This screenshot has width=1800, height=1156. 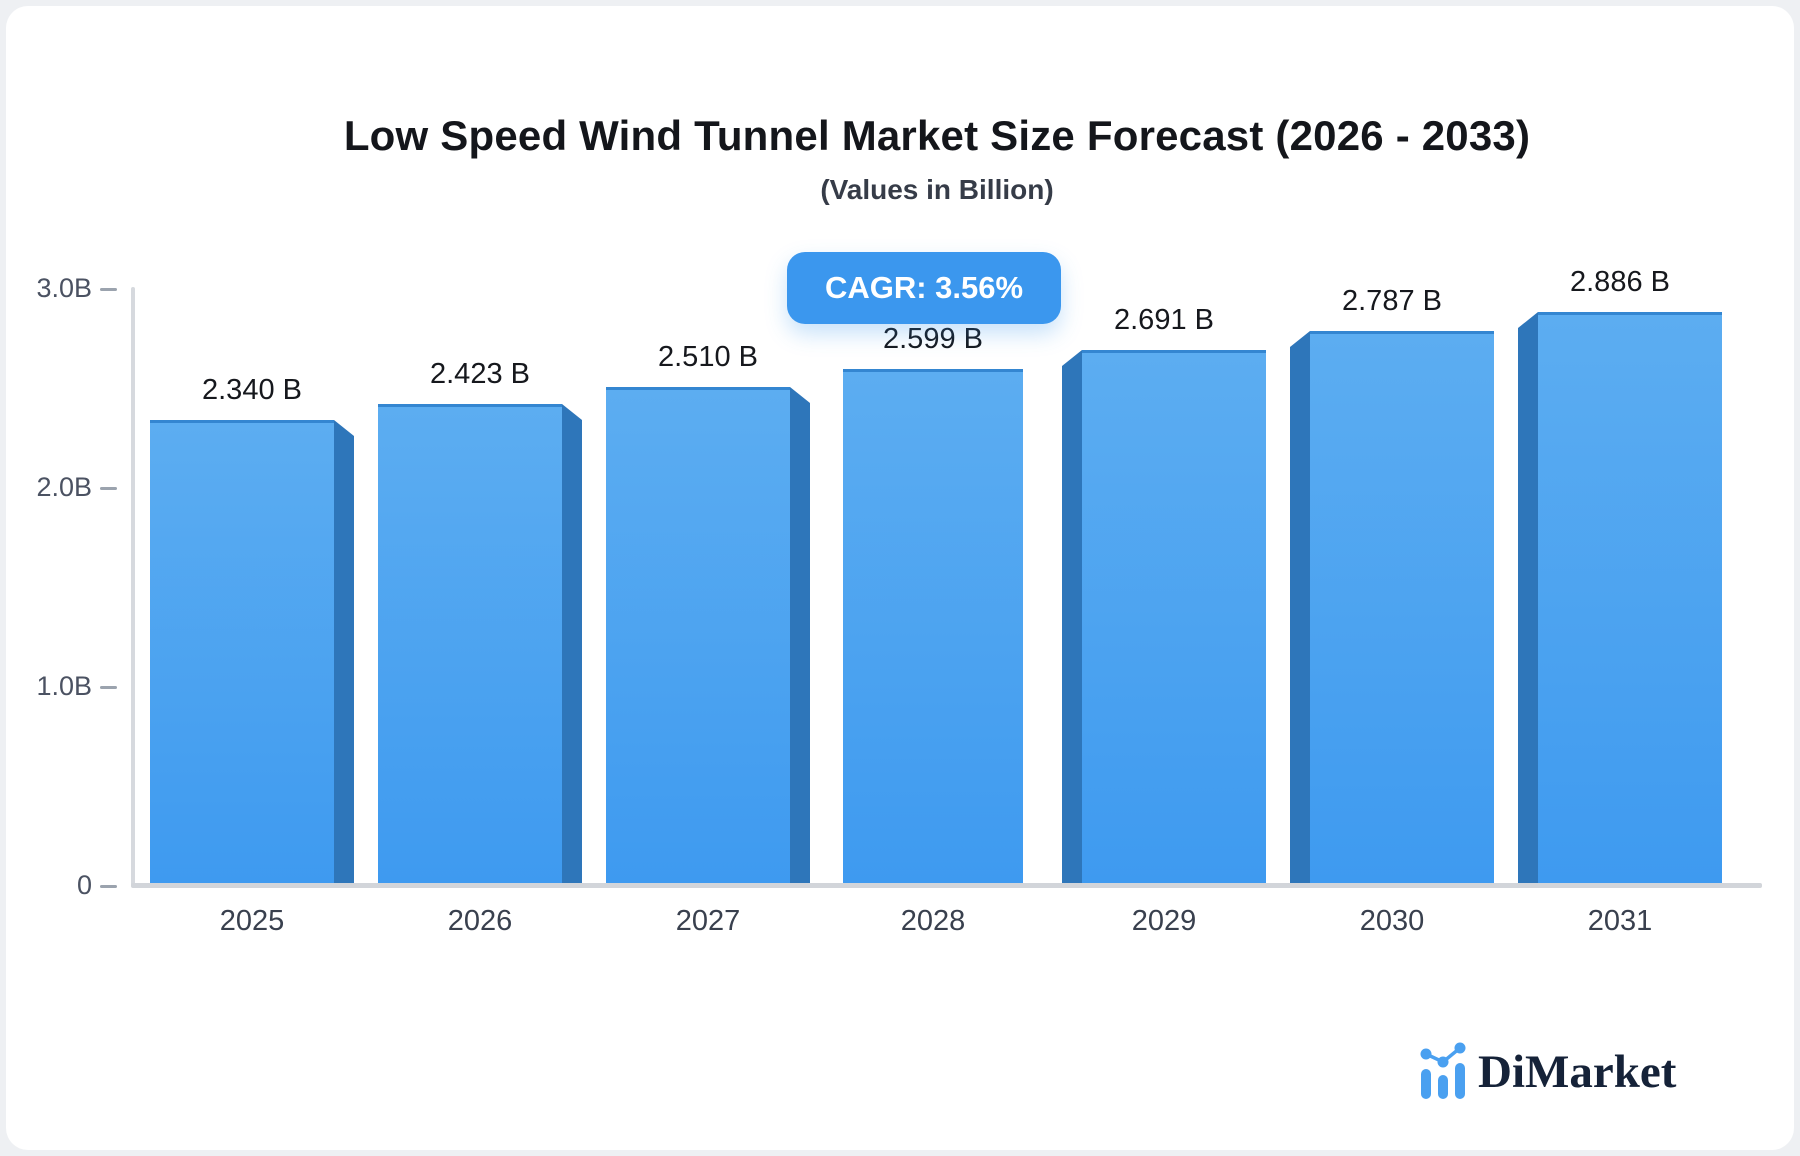 I want to click on brand-logo-text: DiMarket, so click(x=1577, y=1072).